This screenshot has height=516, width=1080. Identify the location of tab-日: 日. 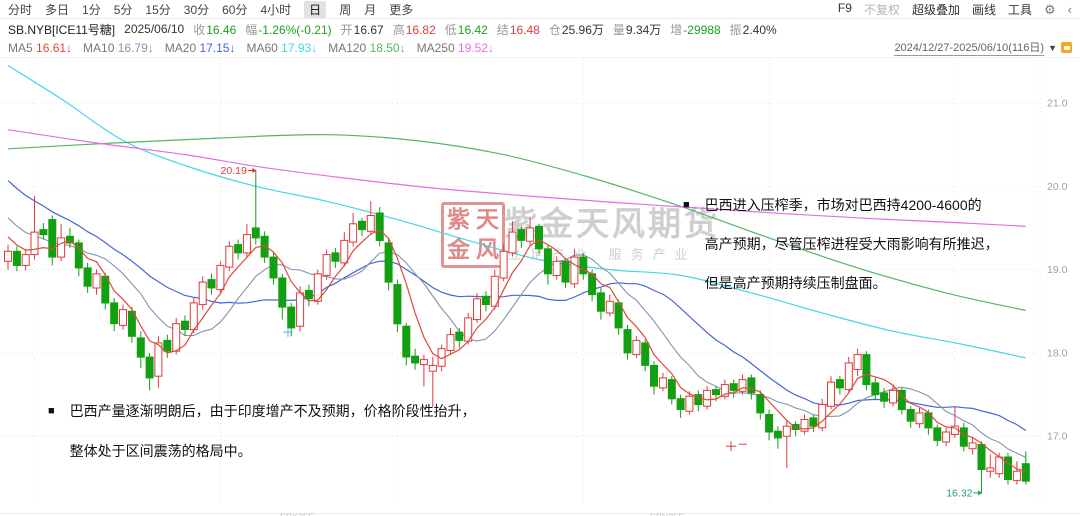
(315, 9).